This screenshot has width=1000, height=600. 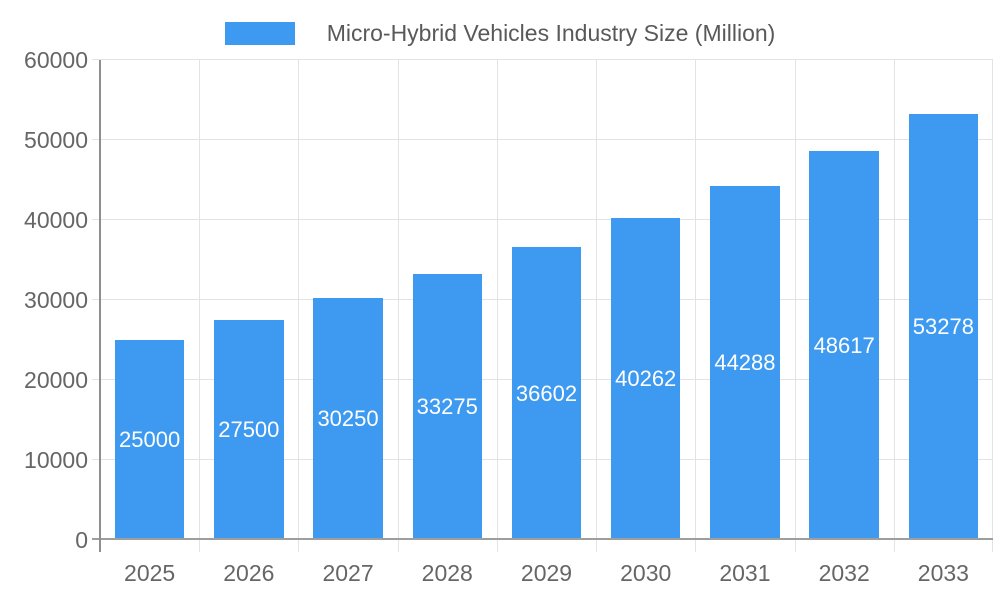 I want to click on bar: 40262, so click(x=645, y=378).